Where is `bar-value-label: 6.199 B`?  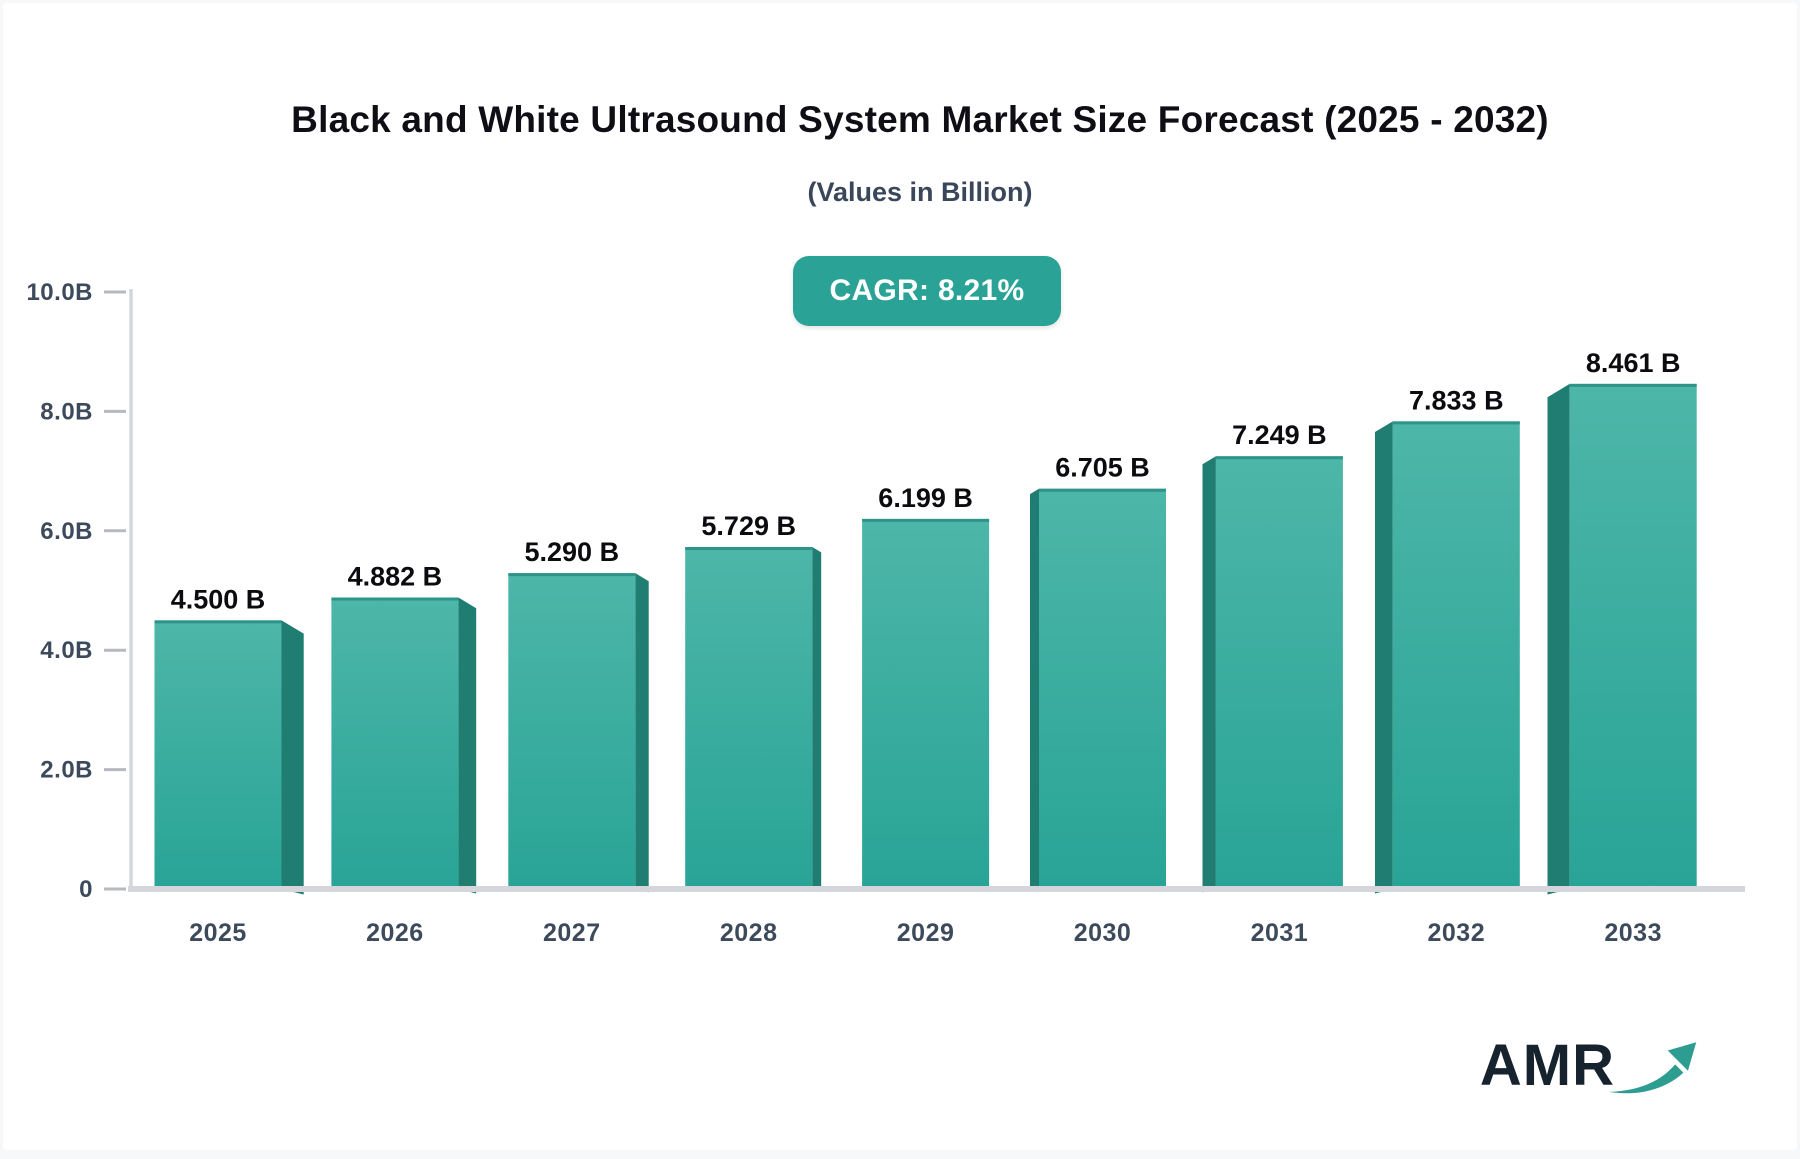
bar-value-label: 6.199 B is located at coordinates (925, 498).